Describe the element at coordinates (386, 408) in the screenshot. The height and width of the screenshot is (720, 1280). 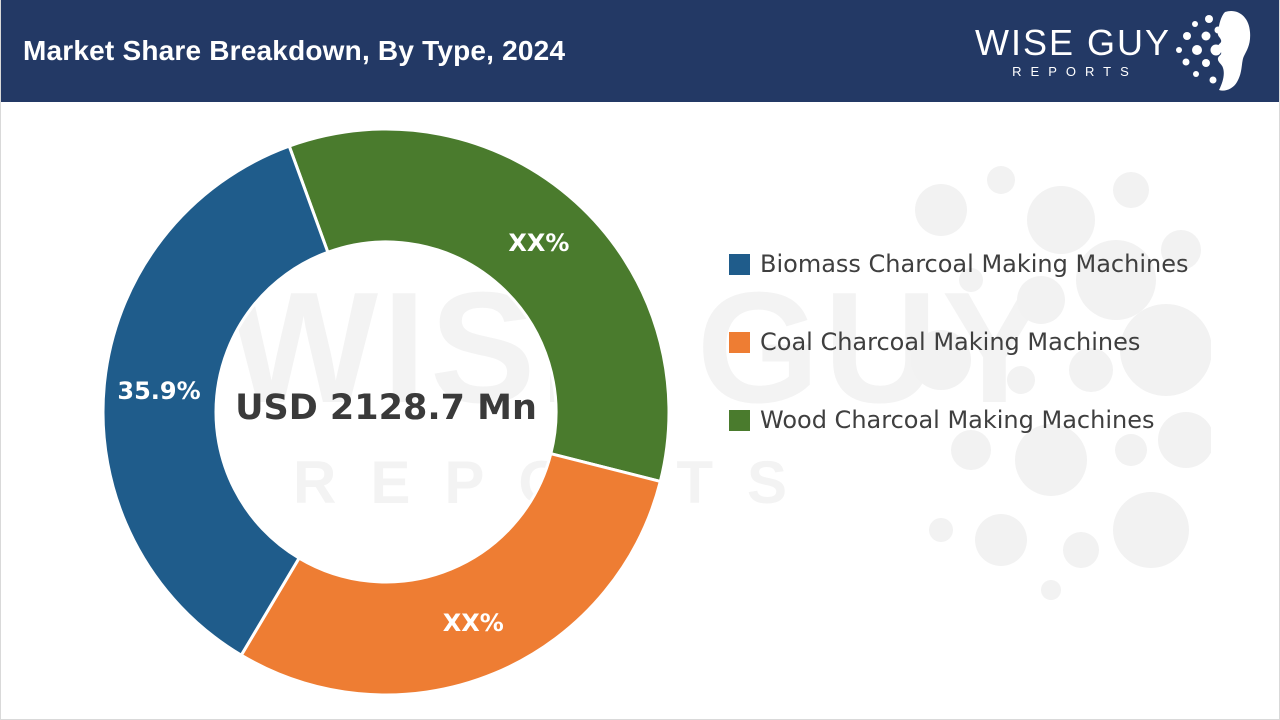
I see `chart-center-value: USD 2128.7 Mn` at that location.